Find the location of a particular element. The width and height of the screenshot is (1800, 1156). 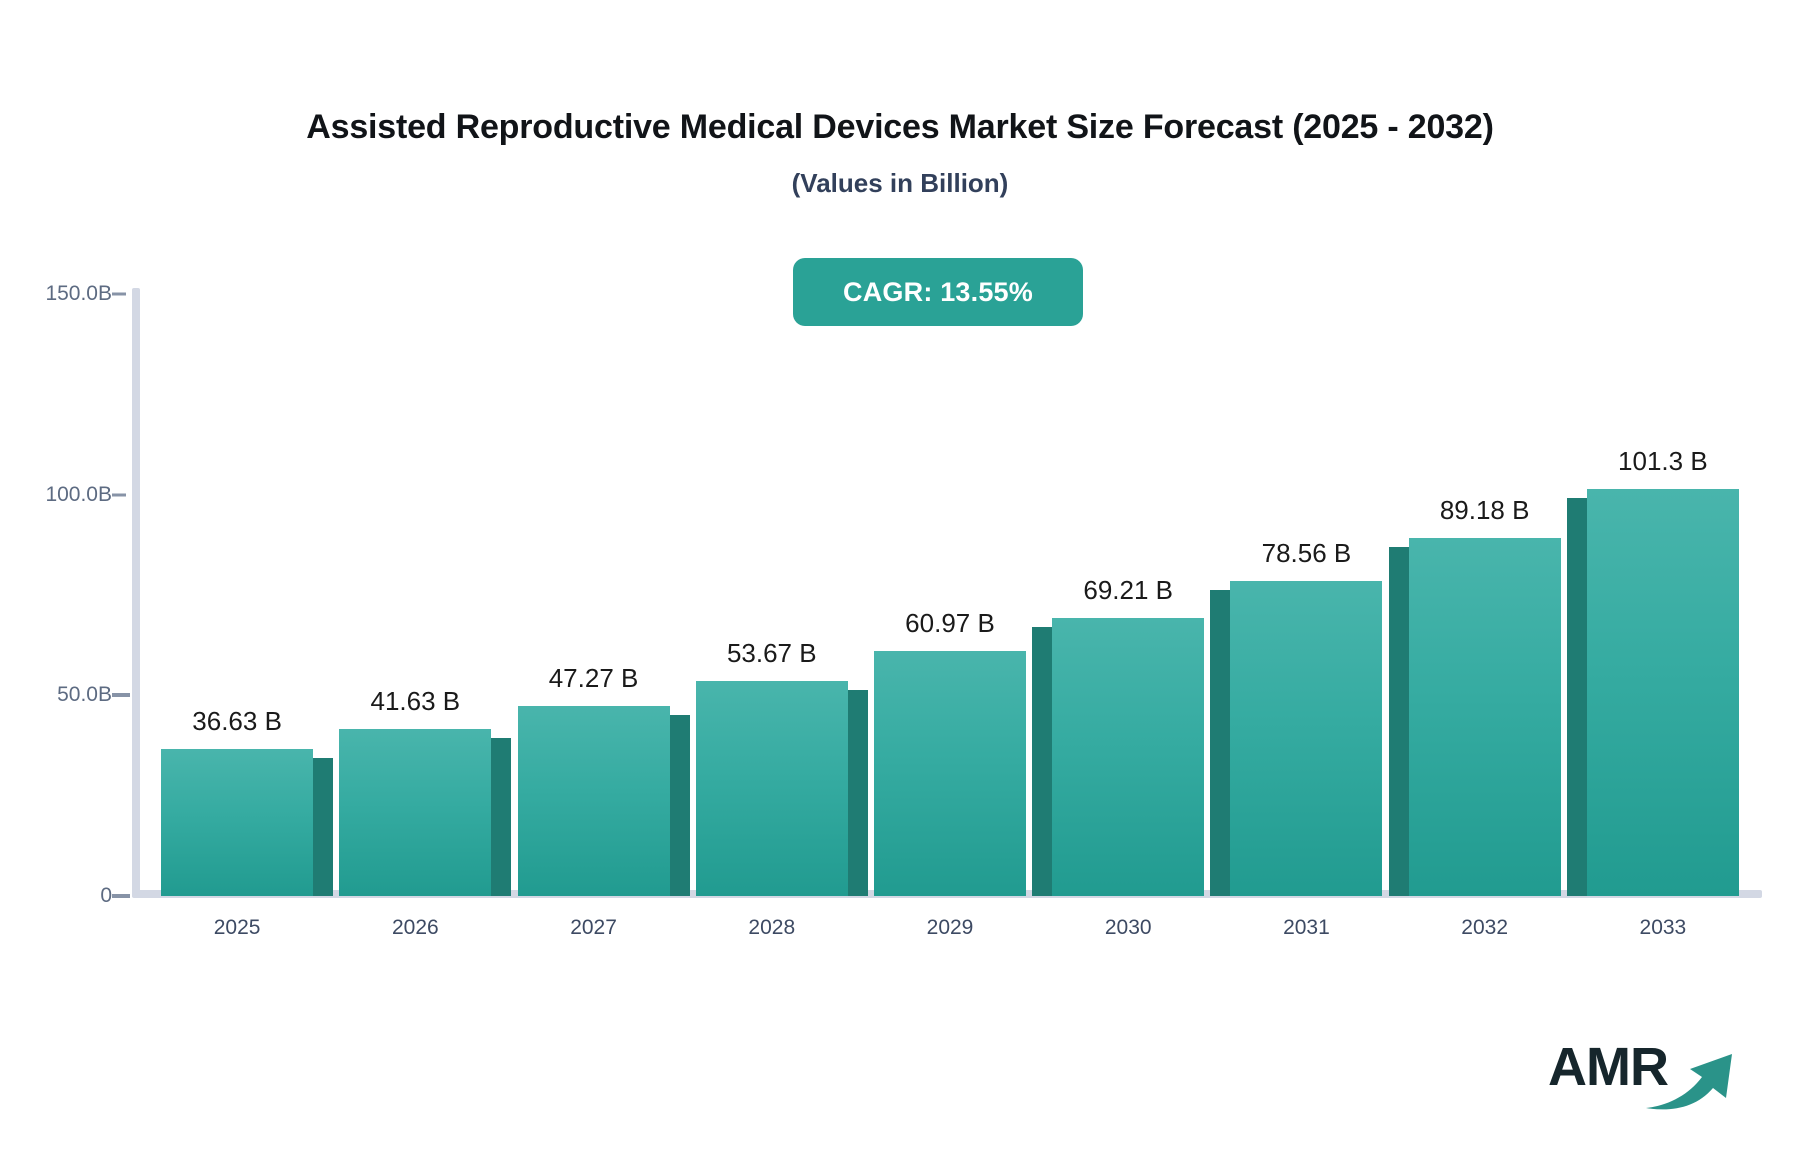

y-axis-tick-label: 150.0B is located at coordinates (78, 293).